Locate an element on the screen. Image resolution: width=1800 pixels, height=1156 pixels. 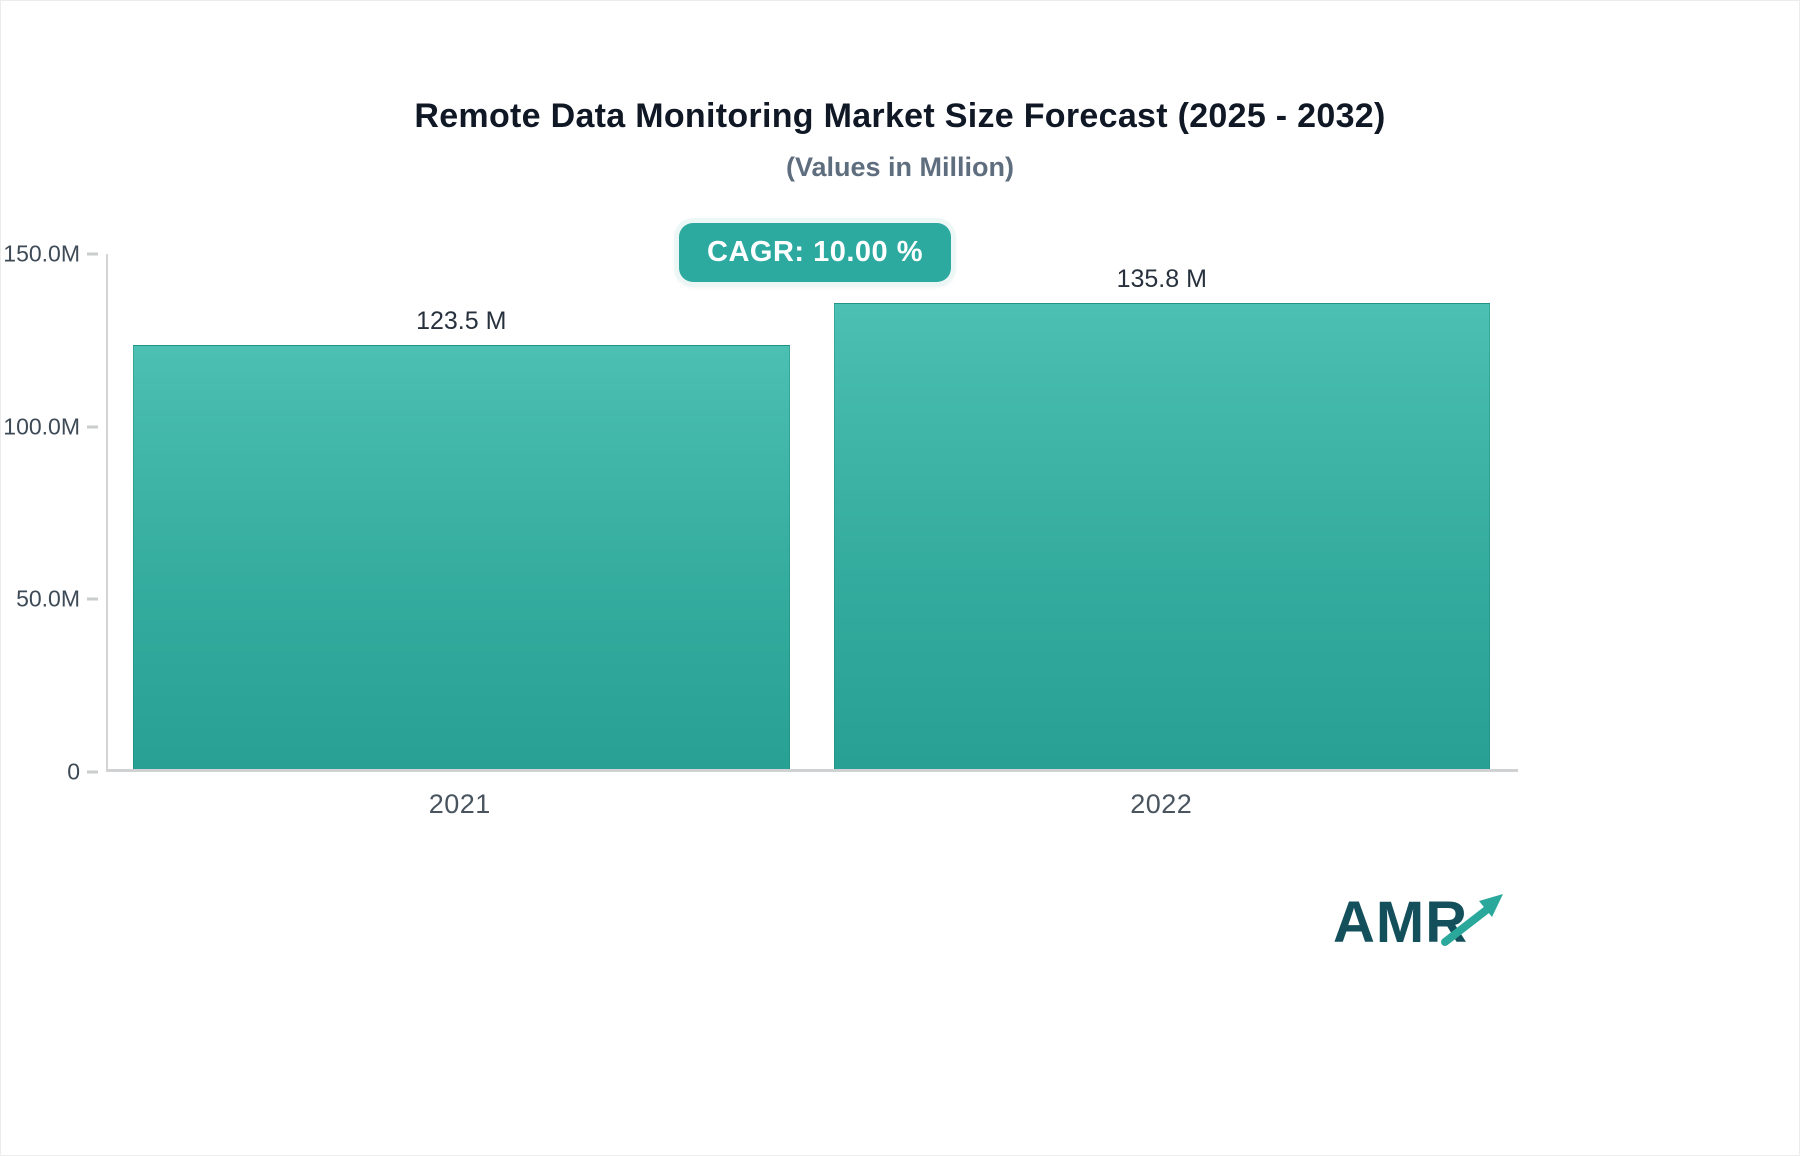
x-axis-label-2022: 2022 is located at coordinates (1161, 804).